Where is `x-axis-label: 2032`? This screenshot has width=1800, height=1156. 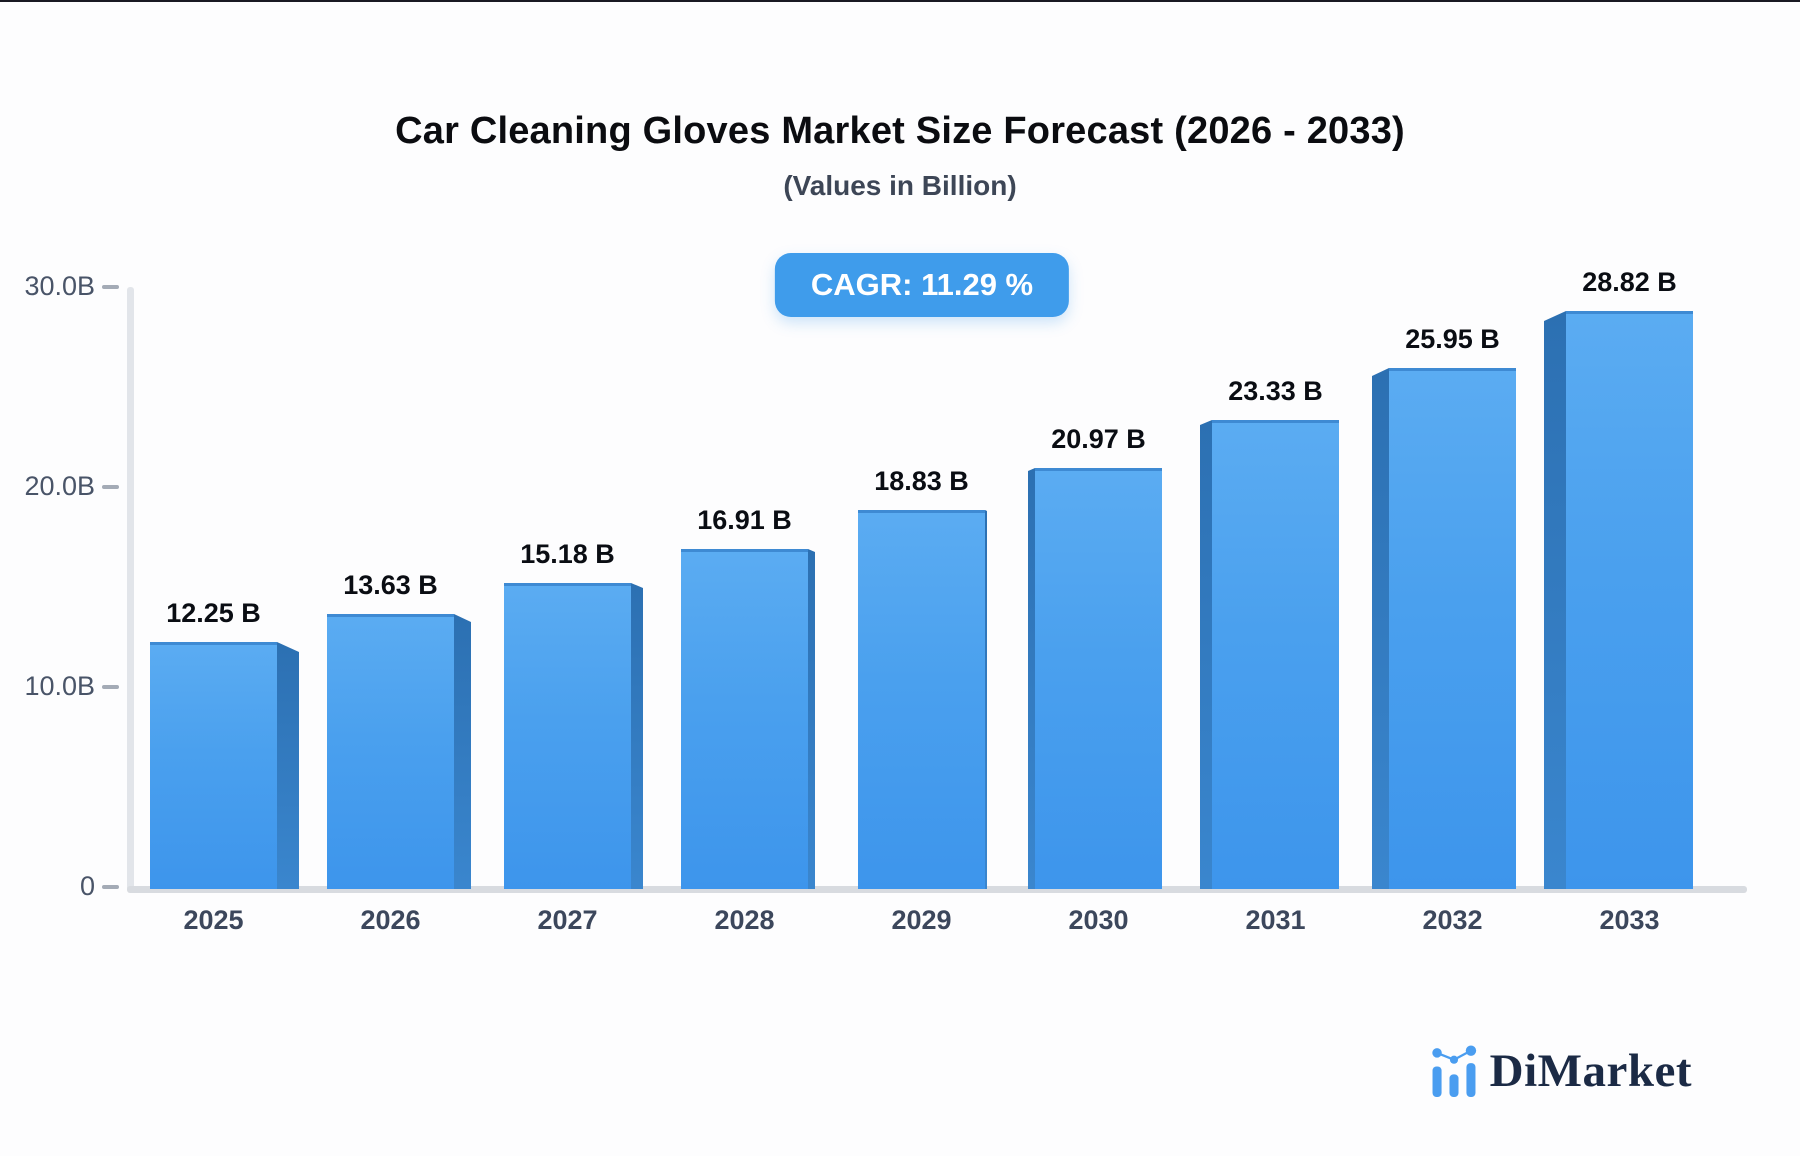 x-axis-label: 2032 is located at coordinates (1452, 920).